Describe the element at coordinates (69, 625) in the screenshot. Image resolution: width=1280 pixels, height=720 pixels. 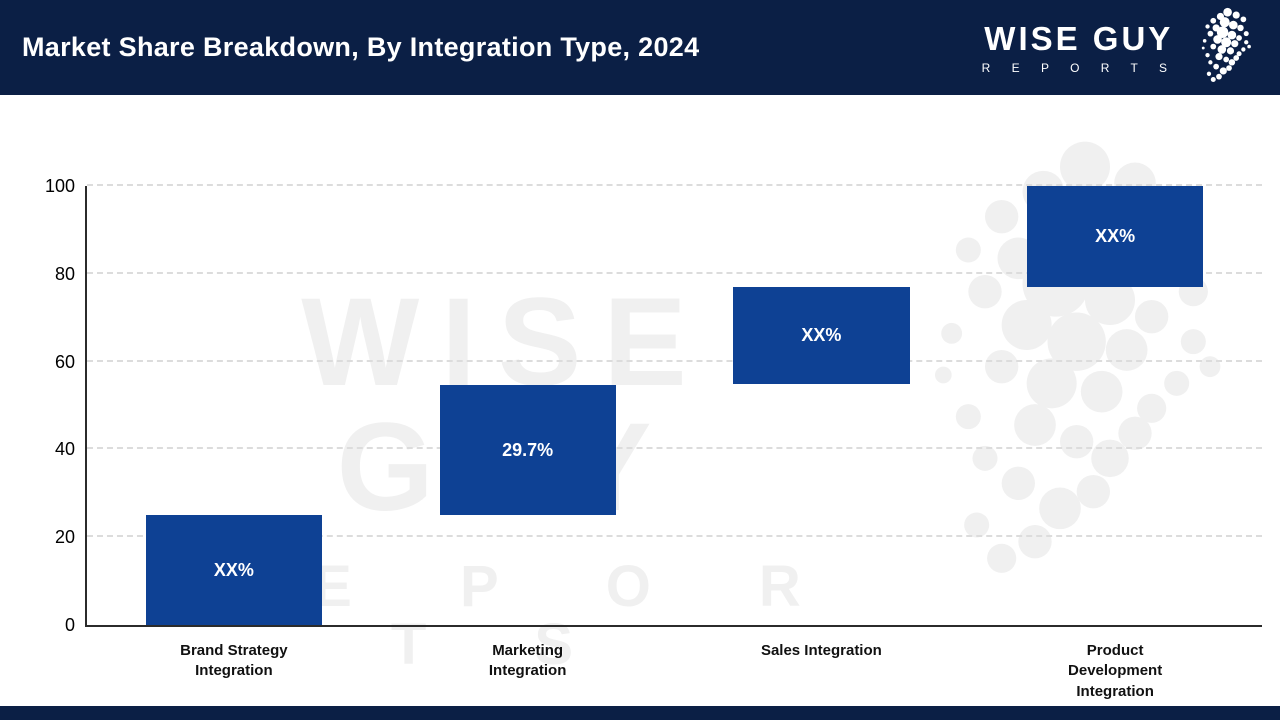
I see `y-tick-label-0: 0` at that location.